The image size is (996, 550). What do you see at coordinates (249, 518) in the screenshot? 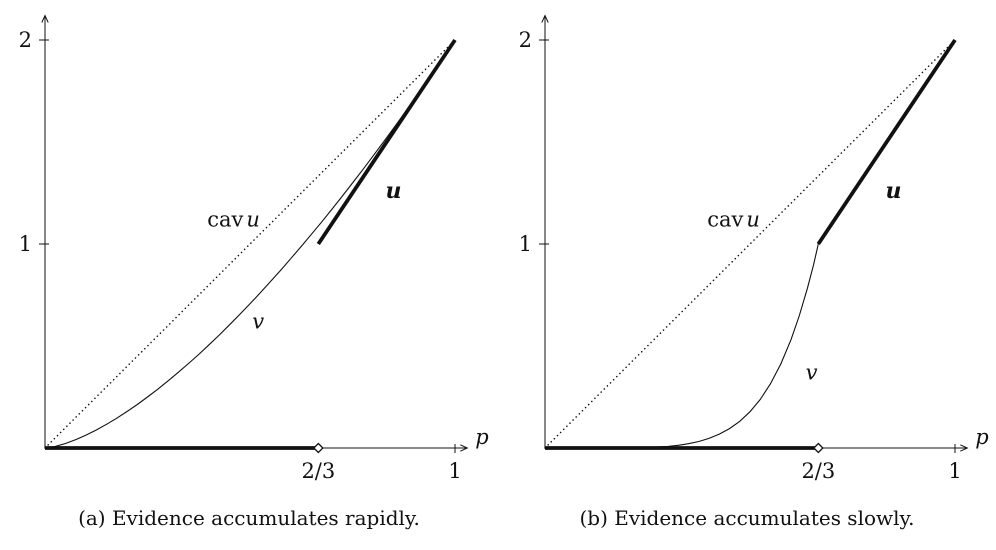
I see `caption-a: (a) Evidence accumulates rapidly.` at bounding box center [249, 518].